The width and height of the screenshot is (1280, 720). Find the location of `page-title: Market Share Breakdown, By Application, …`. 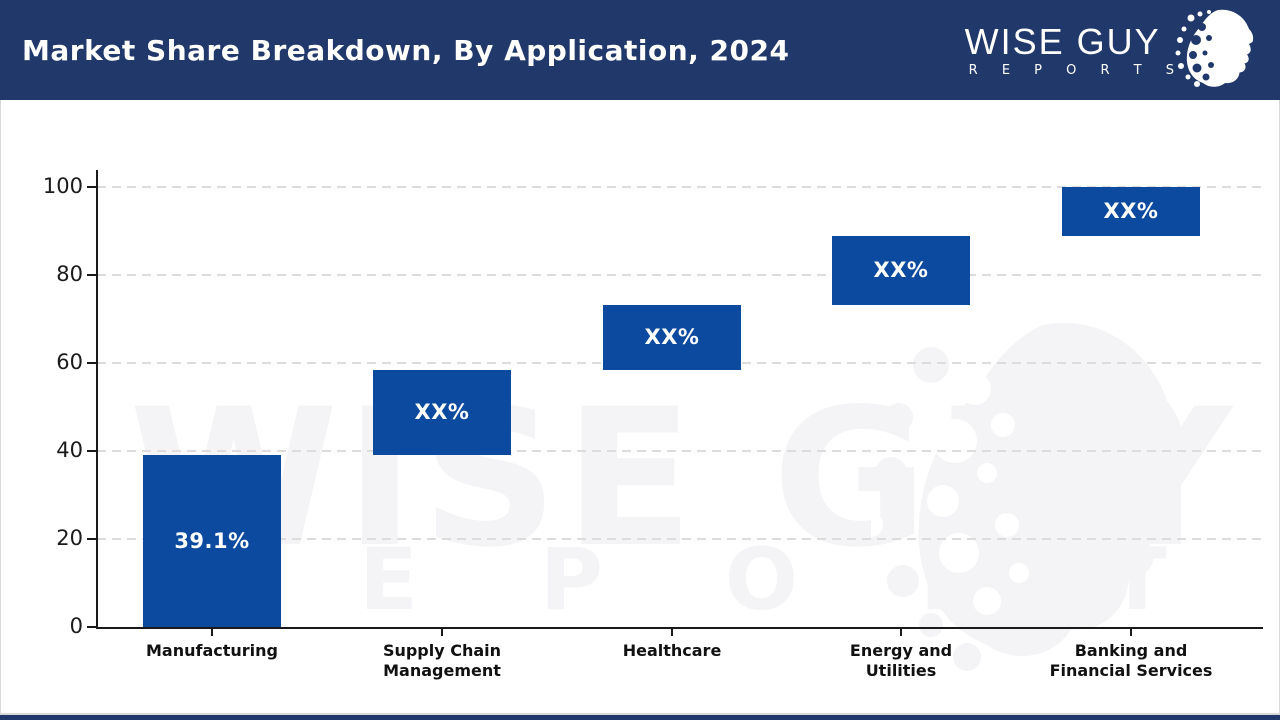

page-title: Market Share Breakdown, By Application, … is located at coordinates (406, 50).